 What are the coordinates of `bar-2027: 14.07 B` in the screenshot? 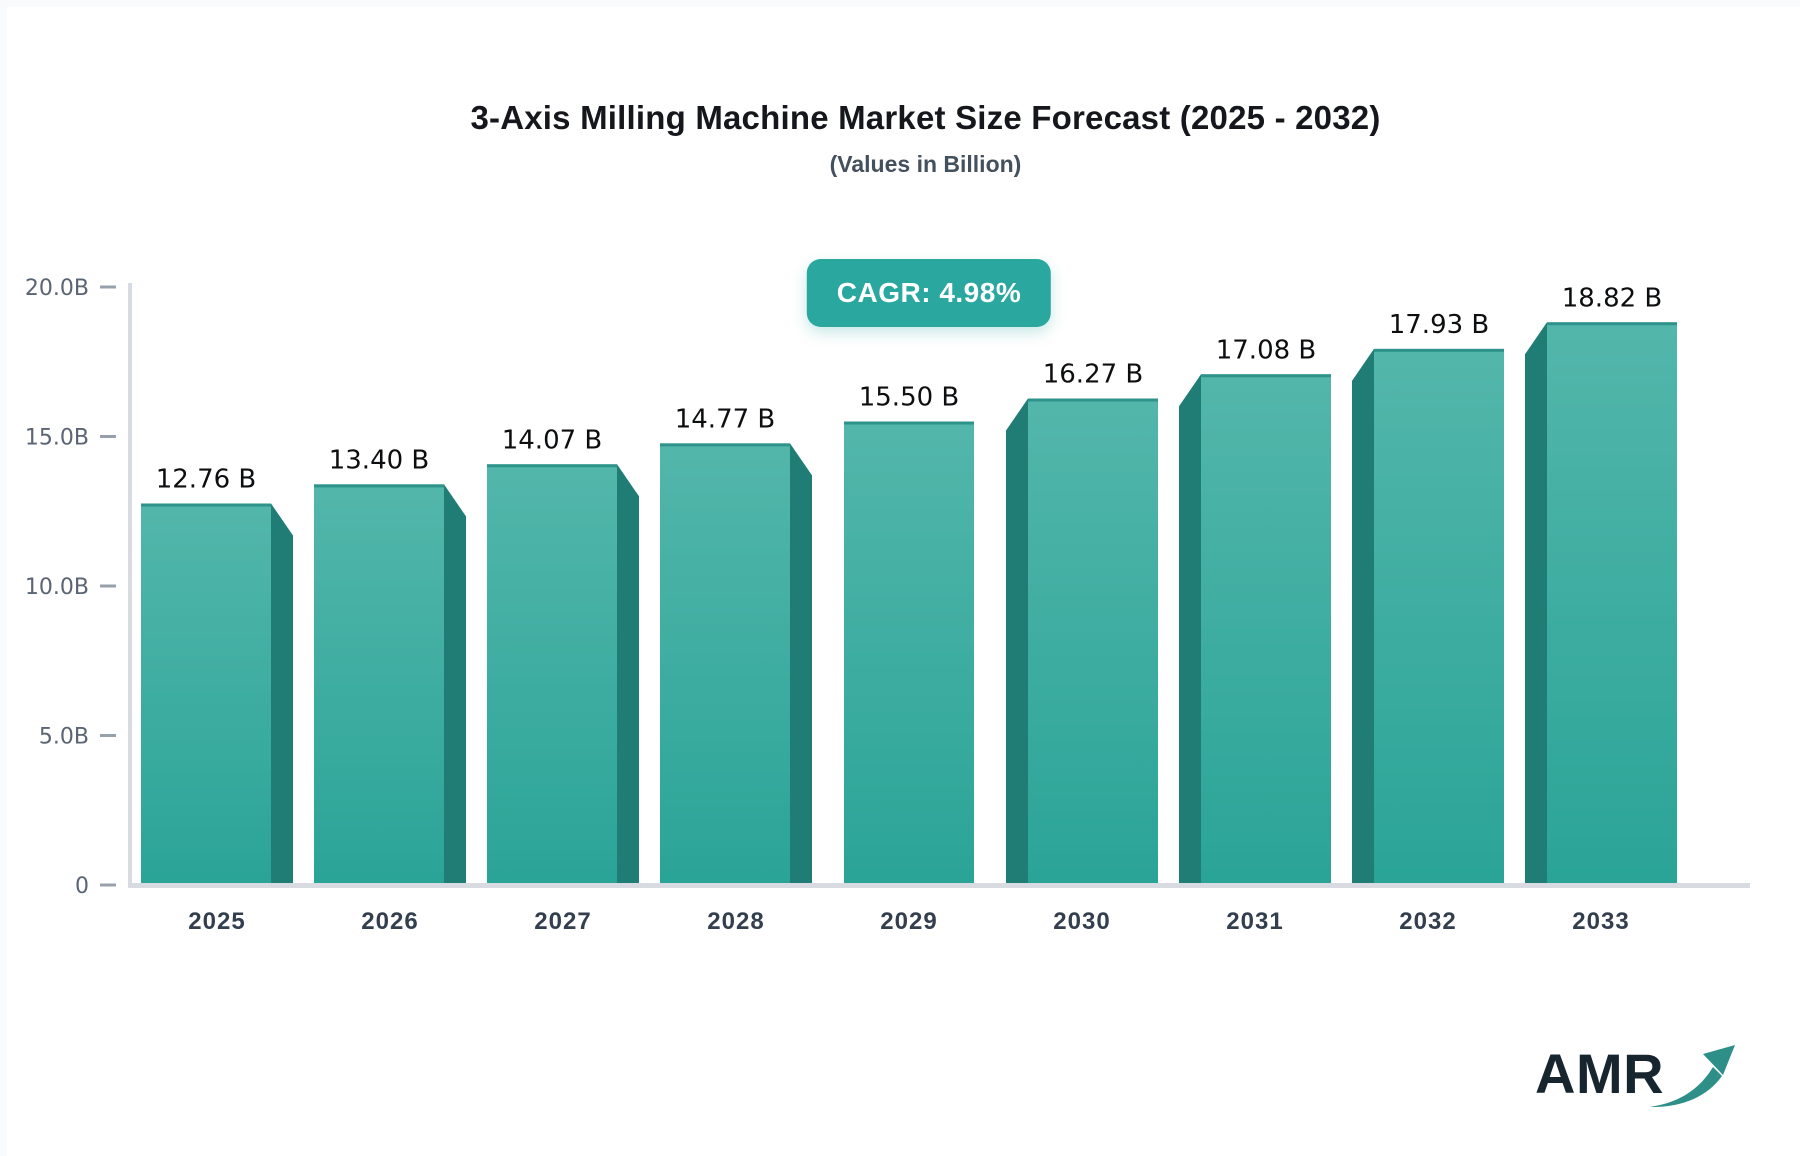 It's located at (563, 655).